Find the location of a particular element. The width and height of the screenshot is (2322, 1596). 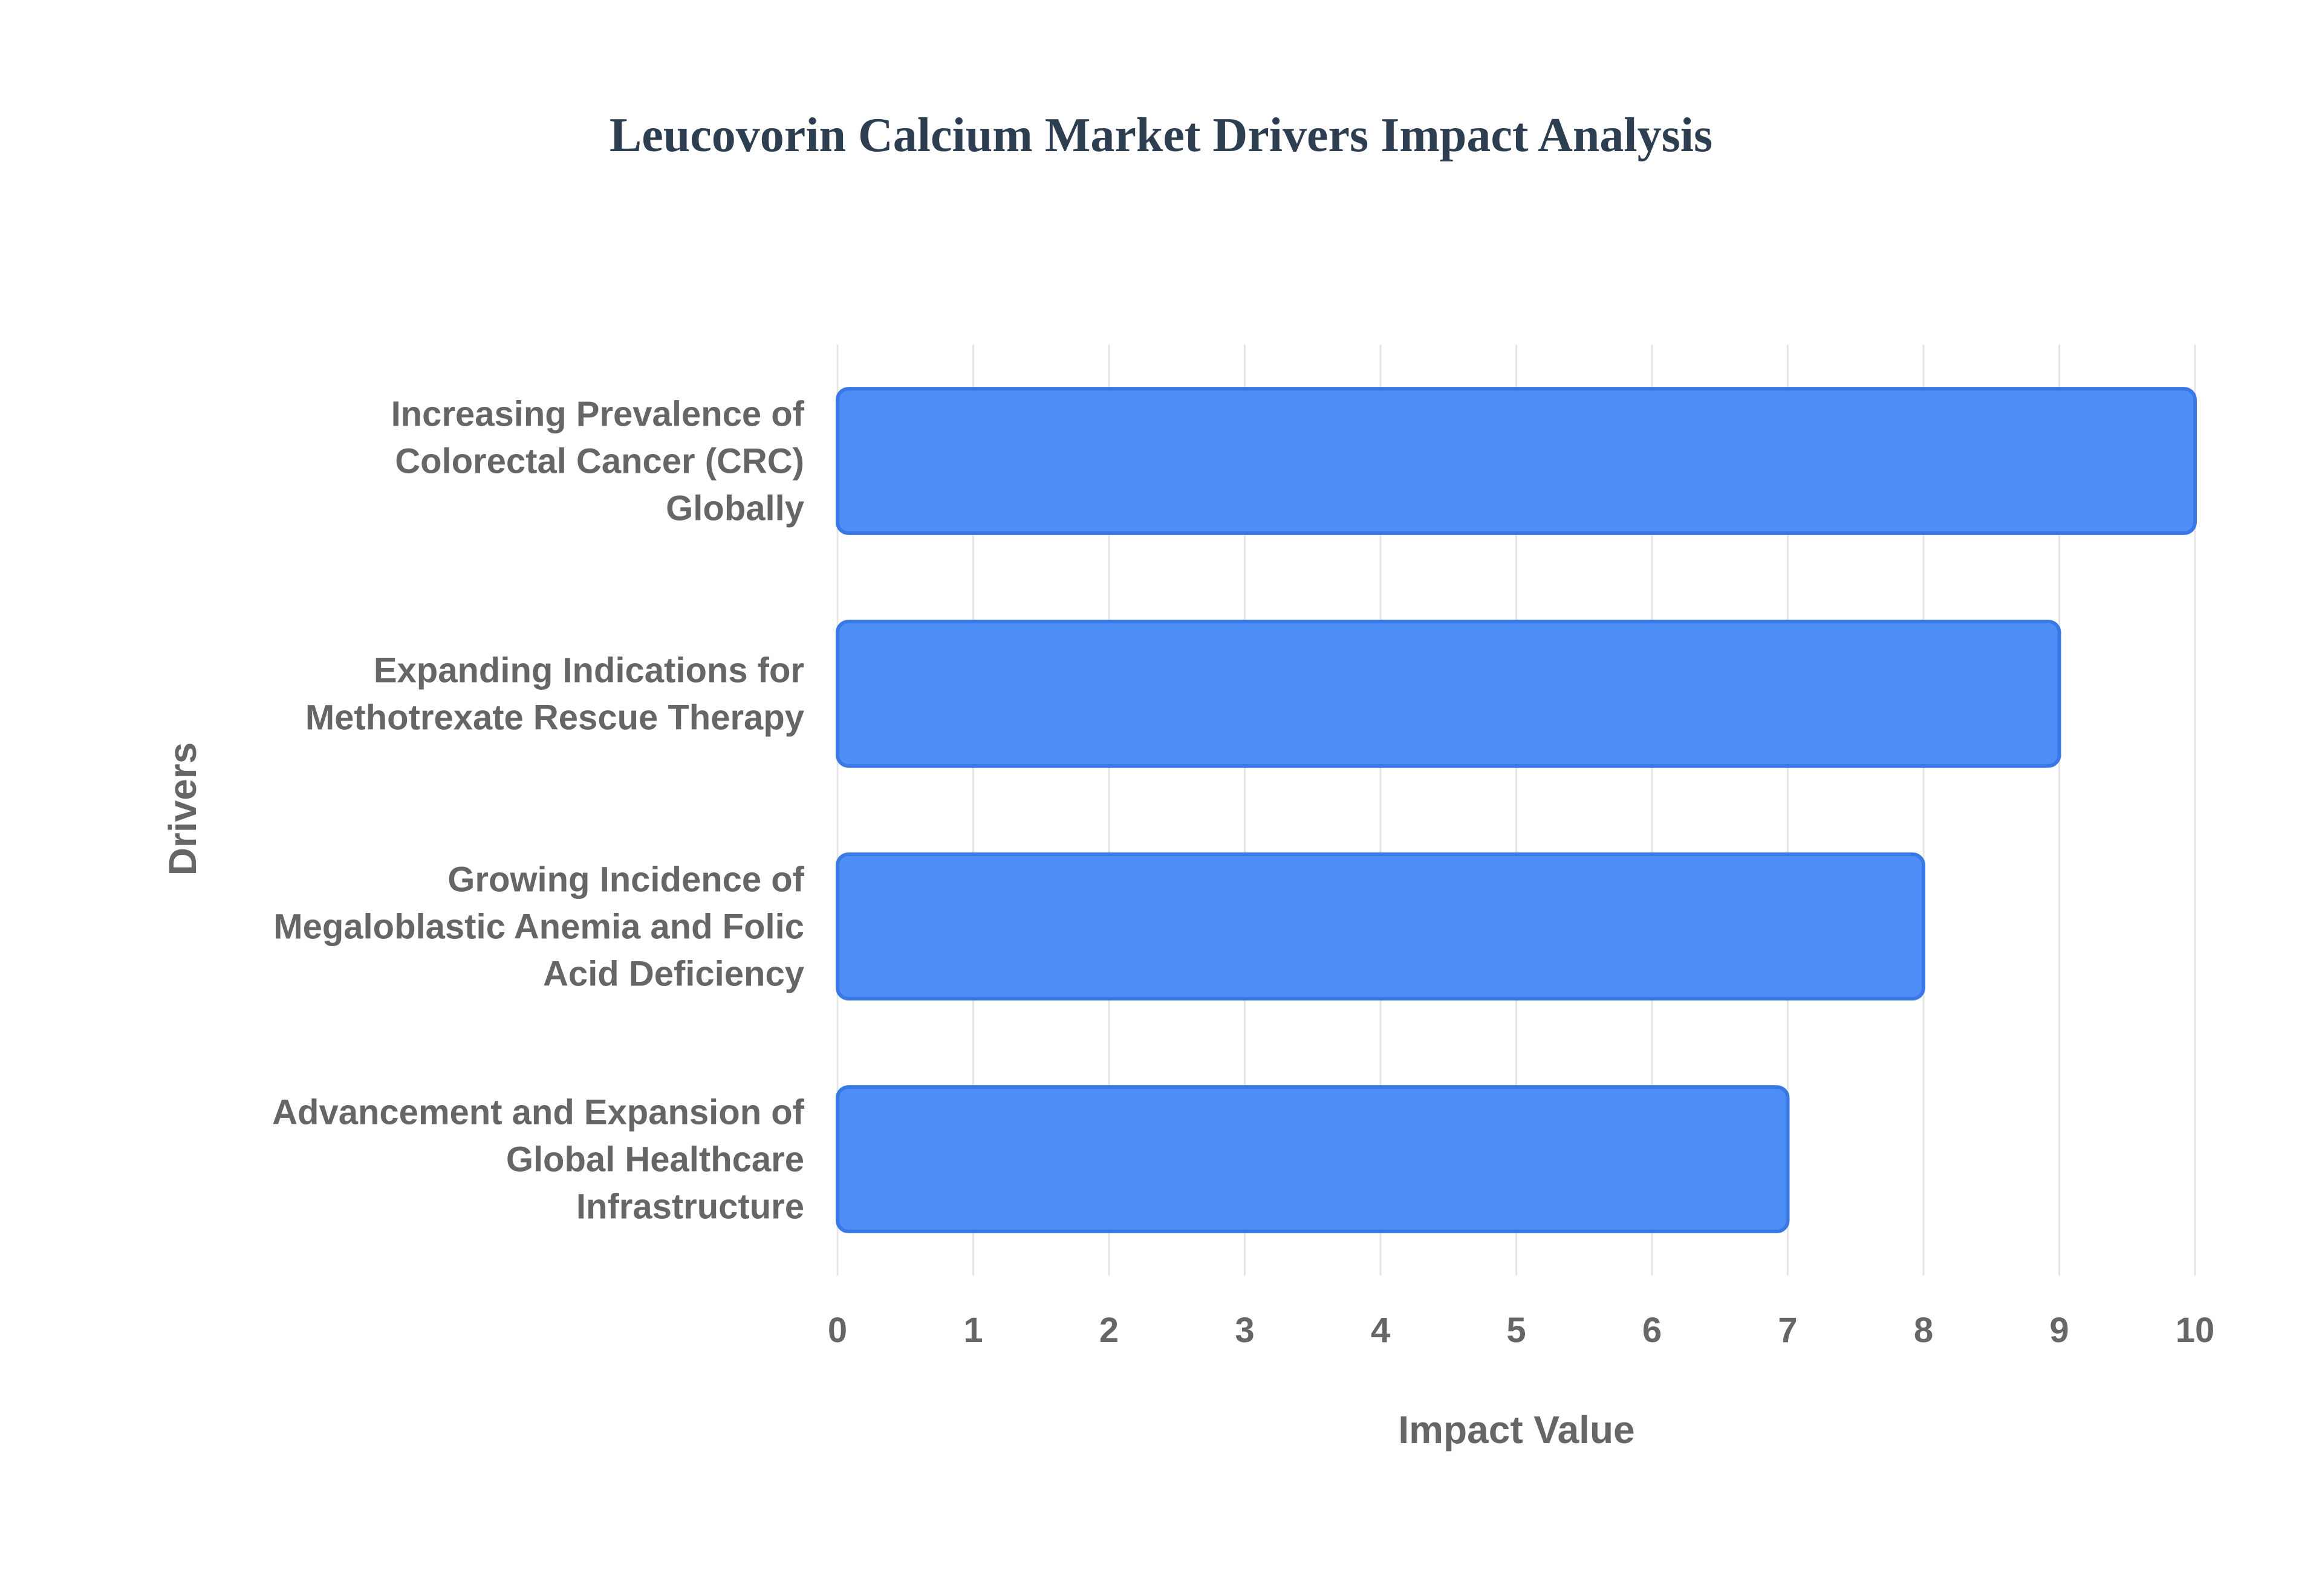

category-label-line: Expanding Indications for is located at coordinates (589, 670).